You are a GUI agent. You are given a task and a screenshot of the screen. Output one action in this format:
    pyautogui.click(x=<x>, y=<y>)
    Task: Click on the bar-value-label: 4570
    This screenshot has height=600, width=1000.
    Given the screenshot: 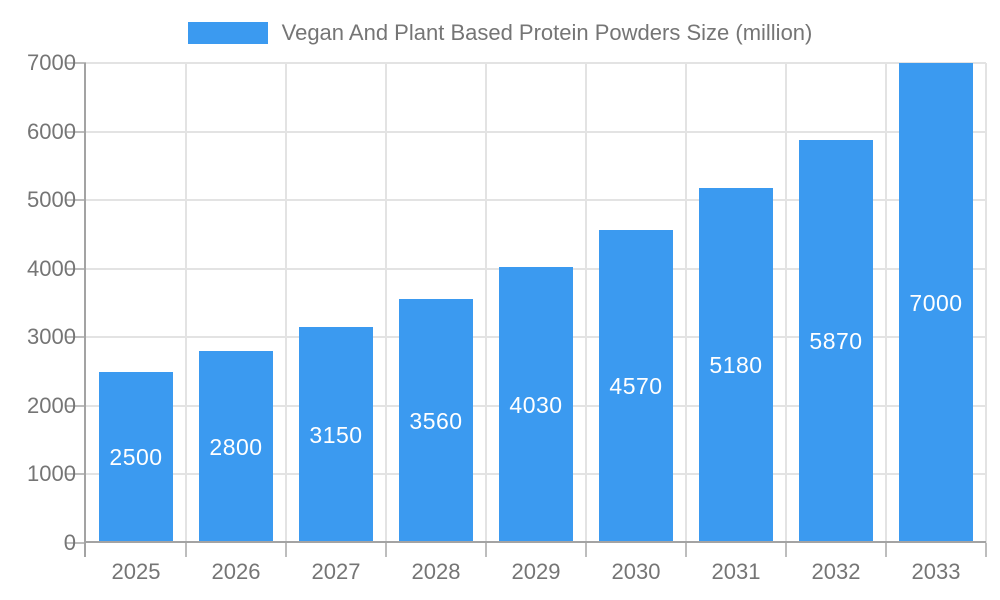 What is the action you would take?
    pyautogui.click(x=636, y=386)
    